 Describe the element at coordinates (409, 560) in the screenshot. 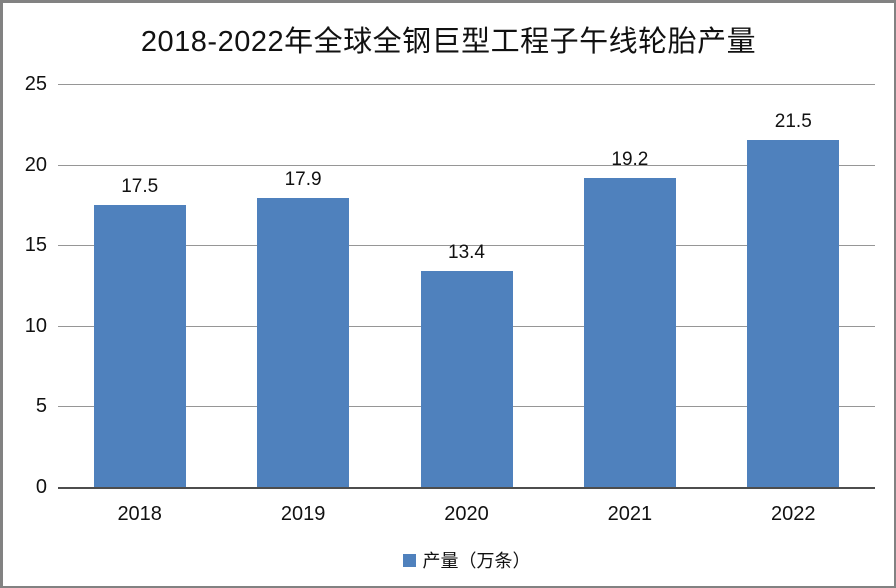

I see `legend-marker-icon` at that location.